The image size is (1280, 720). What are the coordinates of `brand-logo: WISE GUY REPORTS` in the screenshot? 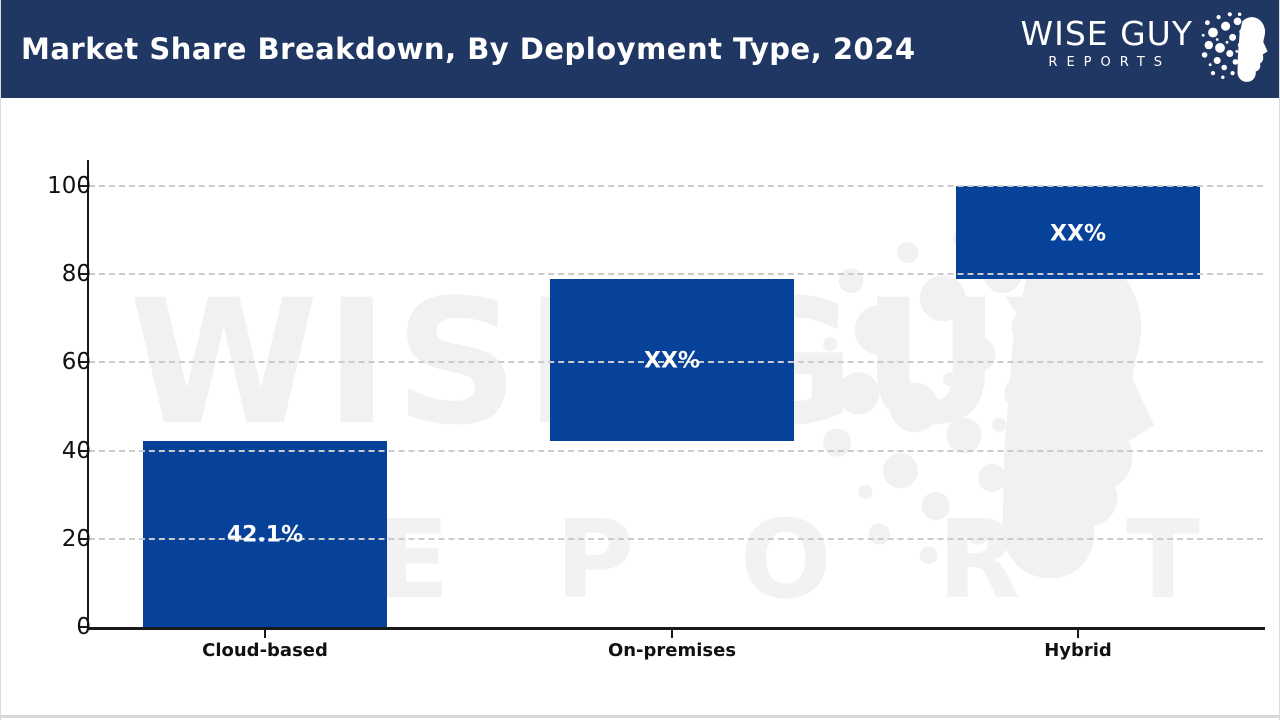 It's located at (1106, 42).